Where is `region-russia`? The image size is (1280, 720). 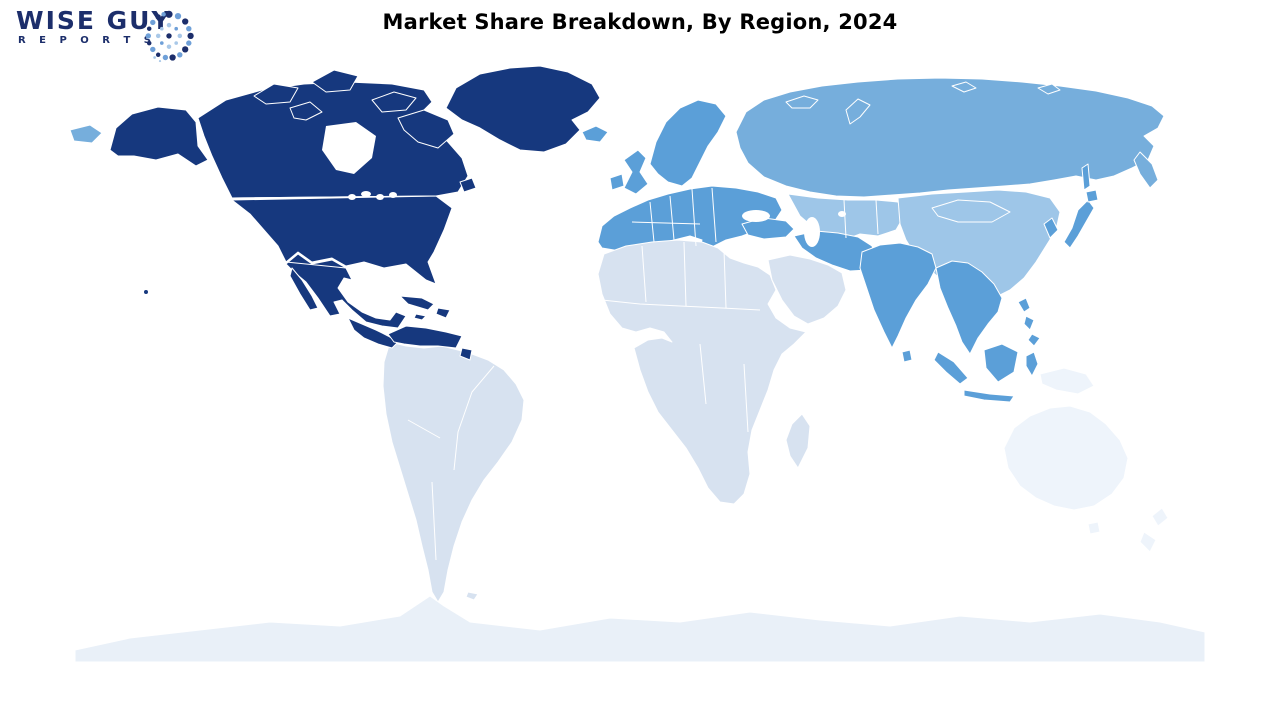 region-russia is located at coordinates (950, 137).